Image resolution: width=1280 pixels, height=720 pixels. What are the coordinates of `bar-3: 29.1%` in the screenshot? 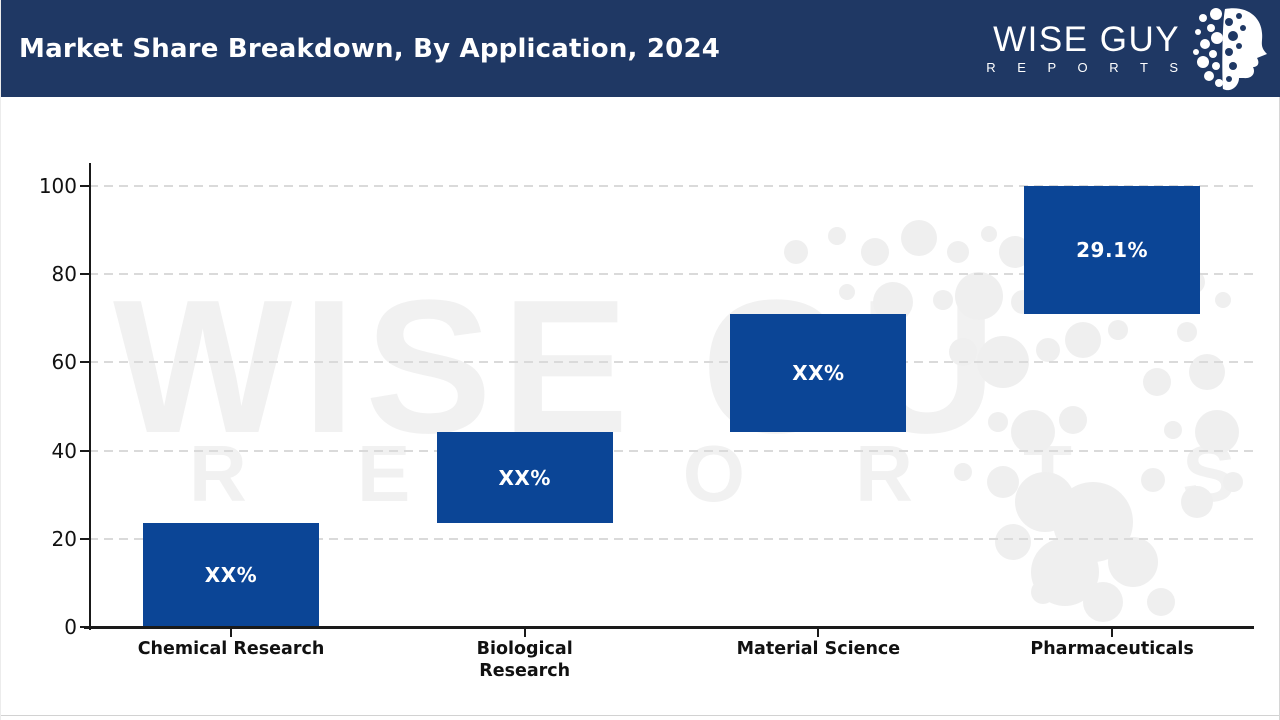 It's located at (1112, 250).